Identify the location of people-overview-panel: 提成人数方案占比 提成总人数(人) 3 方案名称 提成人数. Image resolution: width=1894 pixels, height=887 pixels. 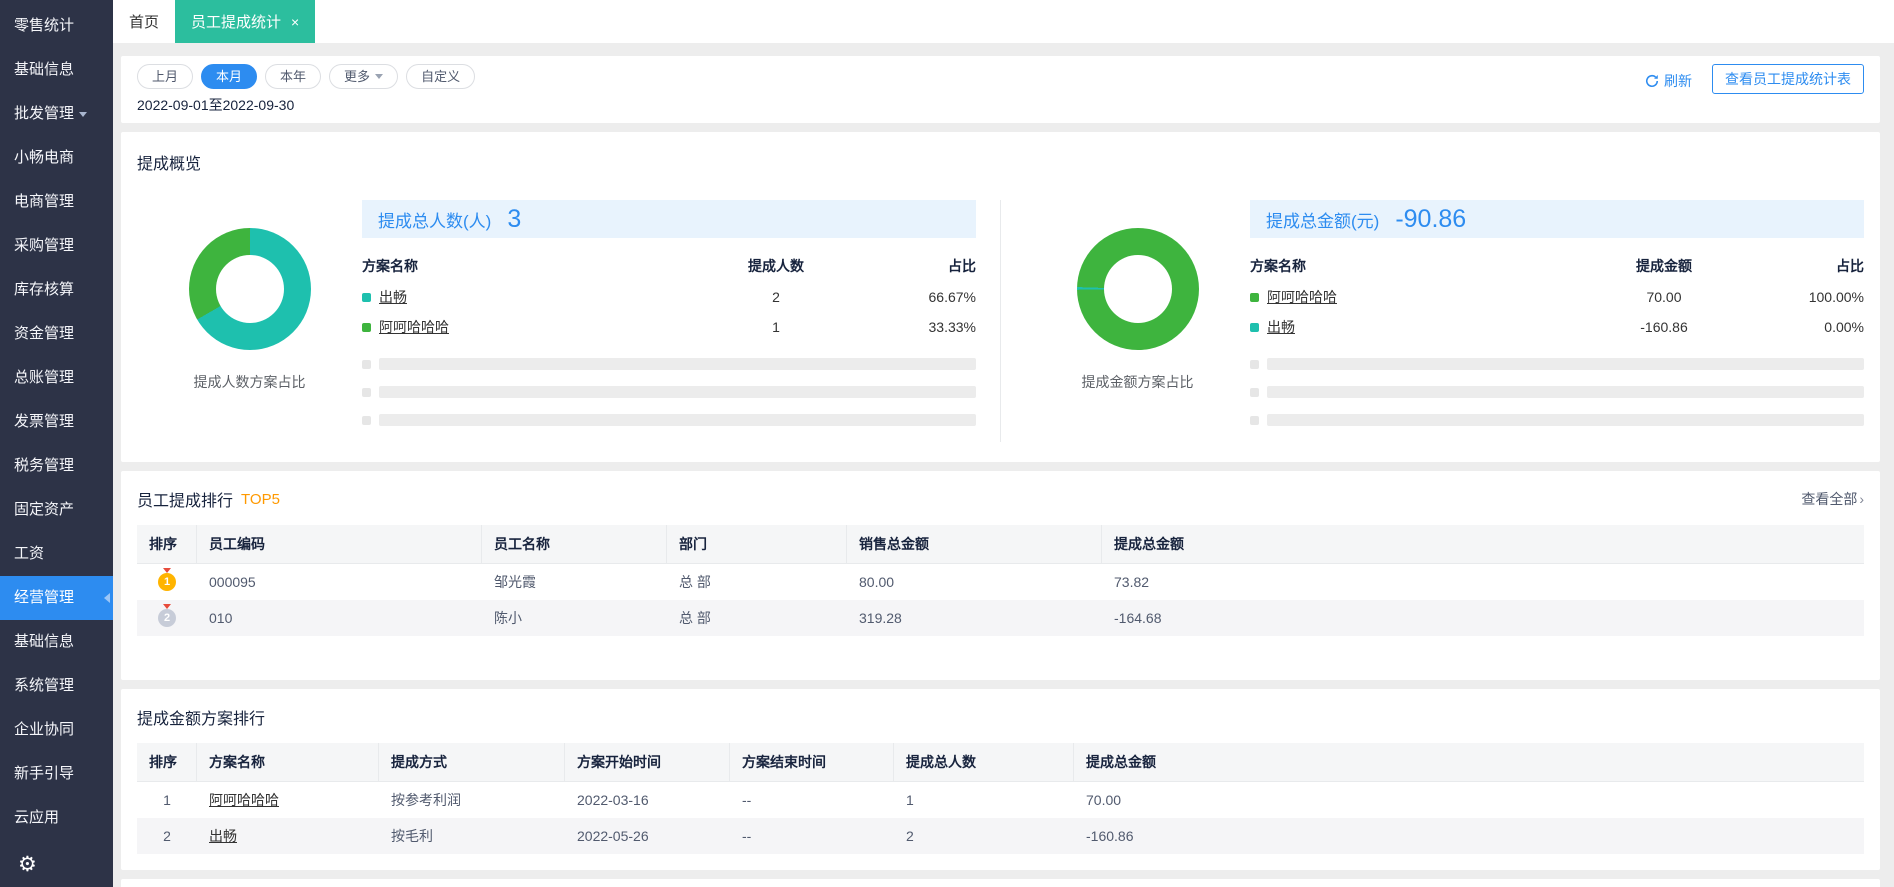
(569, 321).